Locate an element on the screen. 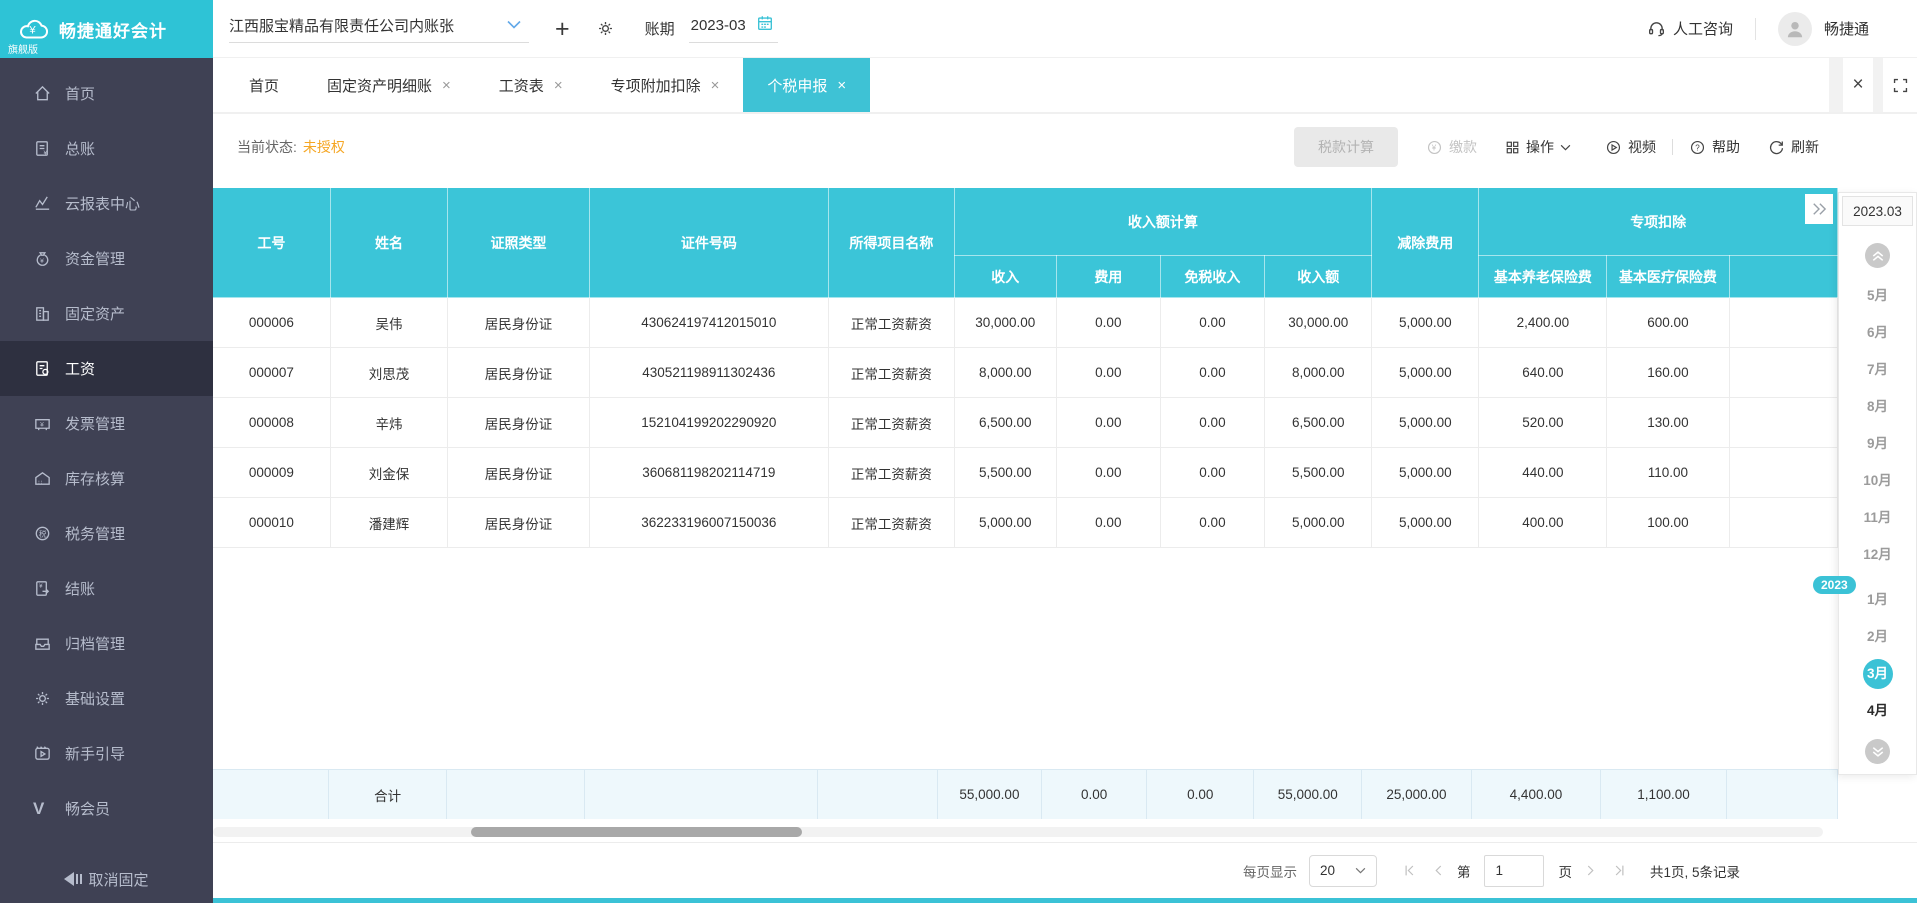 The width and height of the screenshot is (1917, 903). add-account-button: + is located at coordinates (562, 28).